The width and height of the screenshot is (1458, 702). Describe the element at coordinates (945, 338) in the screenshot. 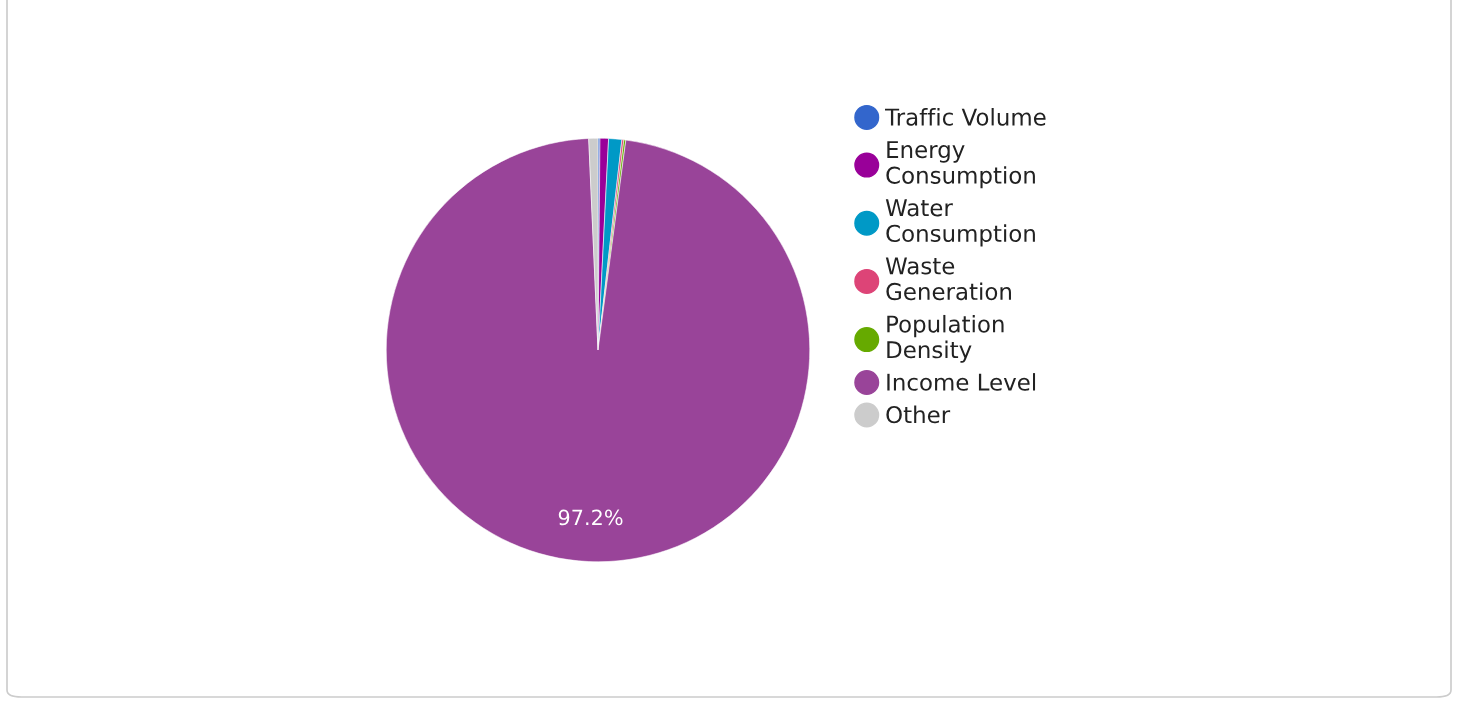

I see `legend-label: Population Density` at that location.